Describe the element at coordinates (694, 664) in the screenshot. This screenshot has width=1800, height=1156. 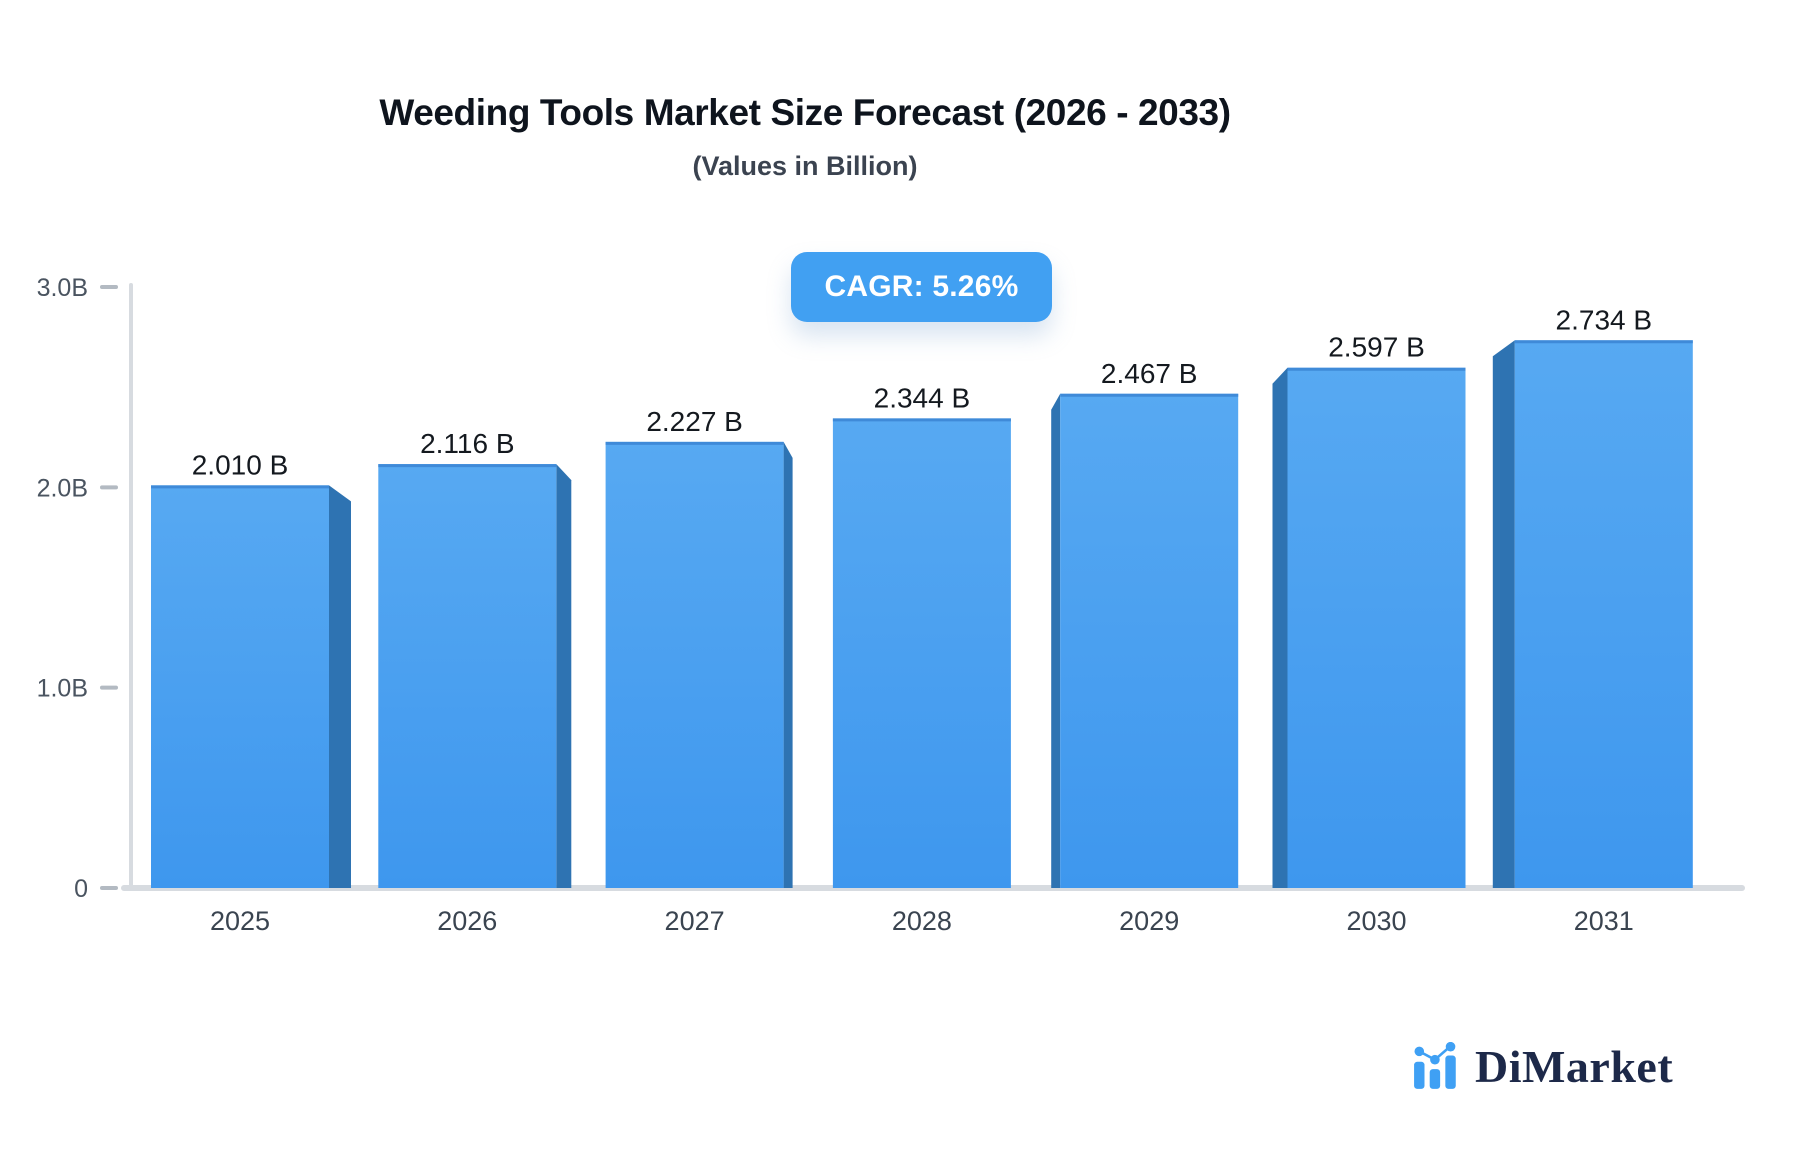
I see `bar-front-face-2027` at that location.